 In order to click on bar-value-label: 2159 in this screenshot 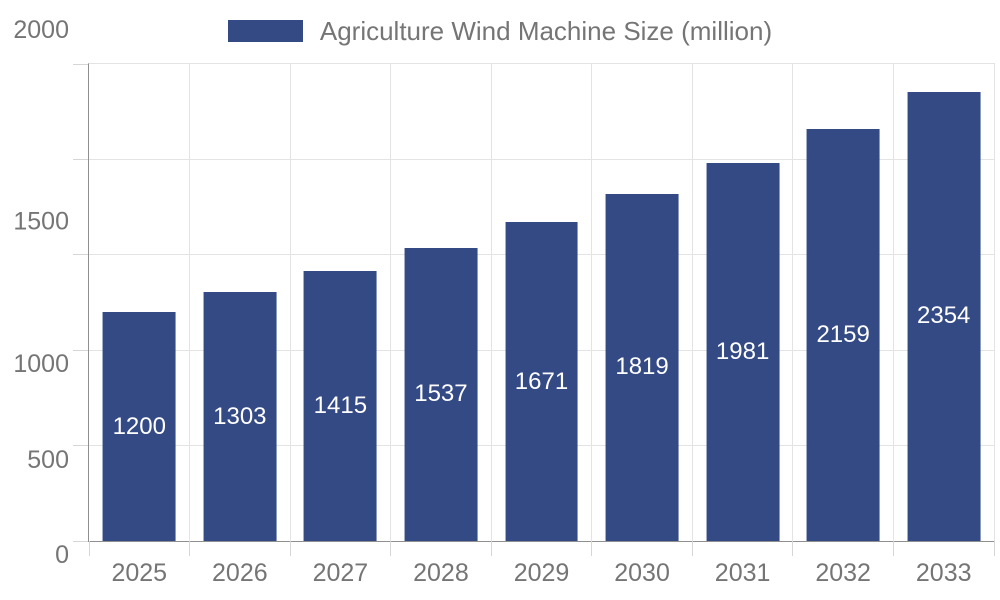, I will do `click(843, 335)`.